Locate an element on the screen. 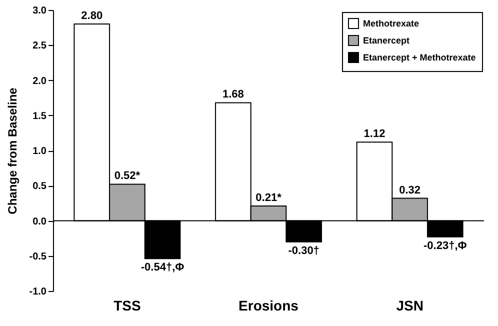 Image resolution: width=498 pixels, height=326 pixels. y-tick-label: 2.0 is located at coordinates (39, 81).